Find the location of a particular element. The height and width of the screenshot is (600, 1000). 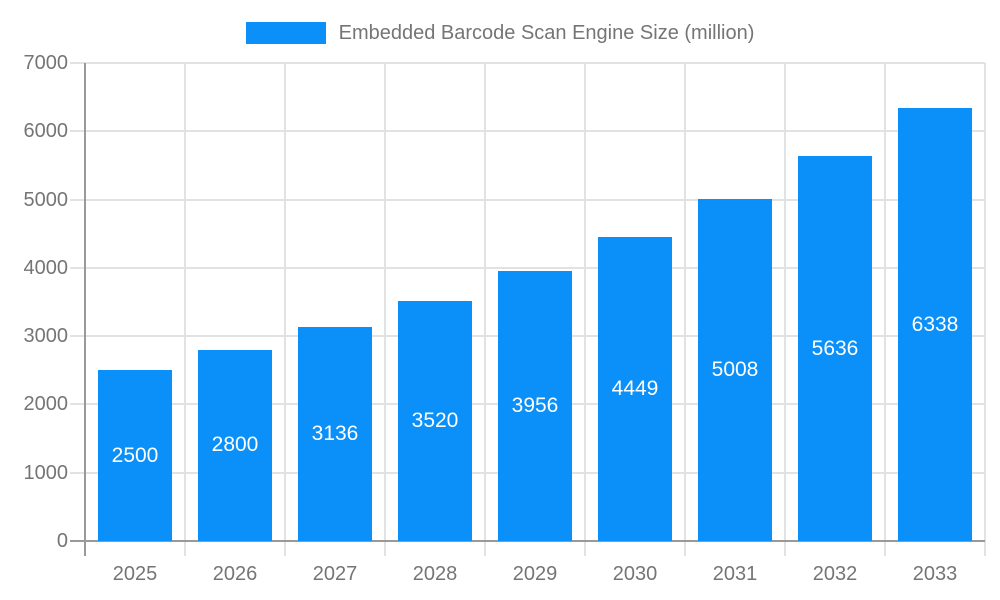

x-tick-label: 2027 is located at coordinates (335, 574).